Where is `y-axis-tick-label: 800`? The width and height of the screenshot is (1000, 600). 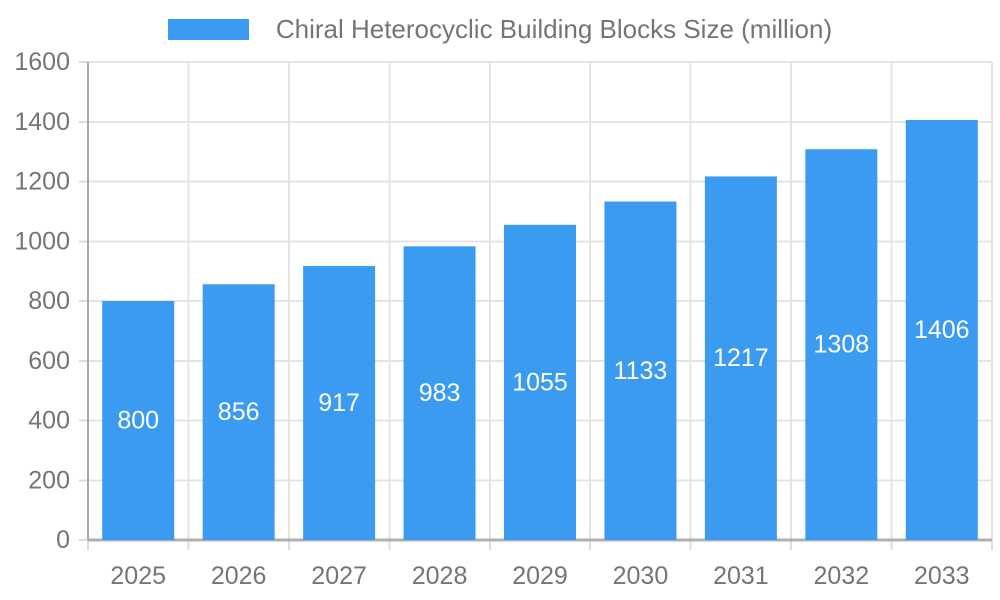 y-axis-tick-label: 800 is located at coordinates (49, 301).